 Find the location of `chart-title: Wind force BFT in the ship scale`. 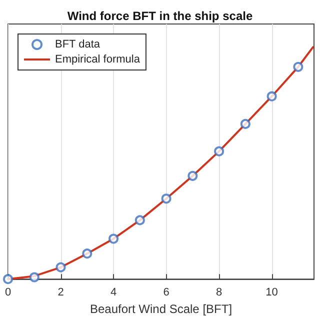

chart-title: Wind force BFT in the ship scale is located at coordinates (160, 16).